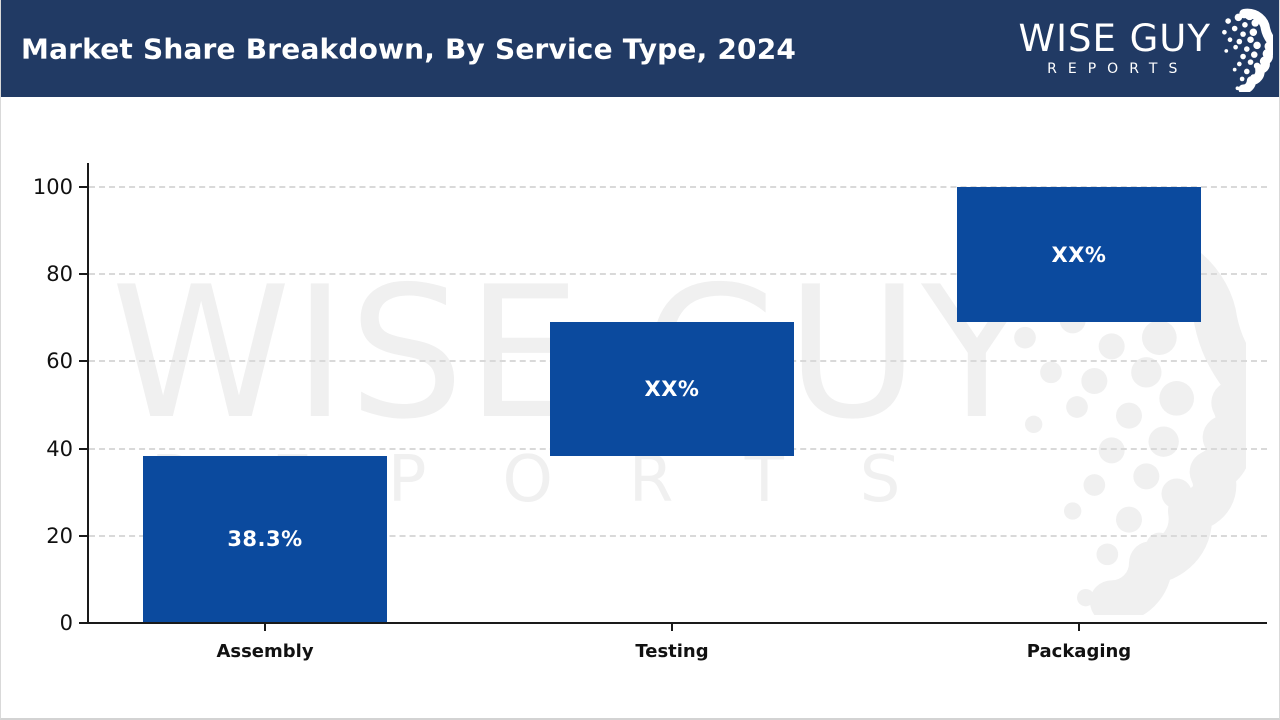 The image size is (1280, 720). What do you see at coordinates (52, 187) in the screenshot?
I see `y-tick-label-100: 100` at bounding box center [52, 187].